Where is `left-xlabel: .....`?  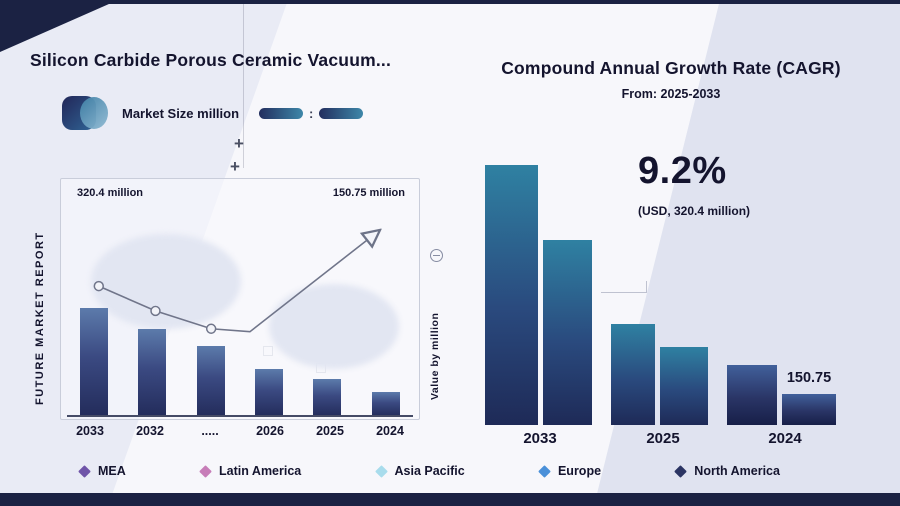 left-xlabel: ..... is located at coordinates (210, 431).